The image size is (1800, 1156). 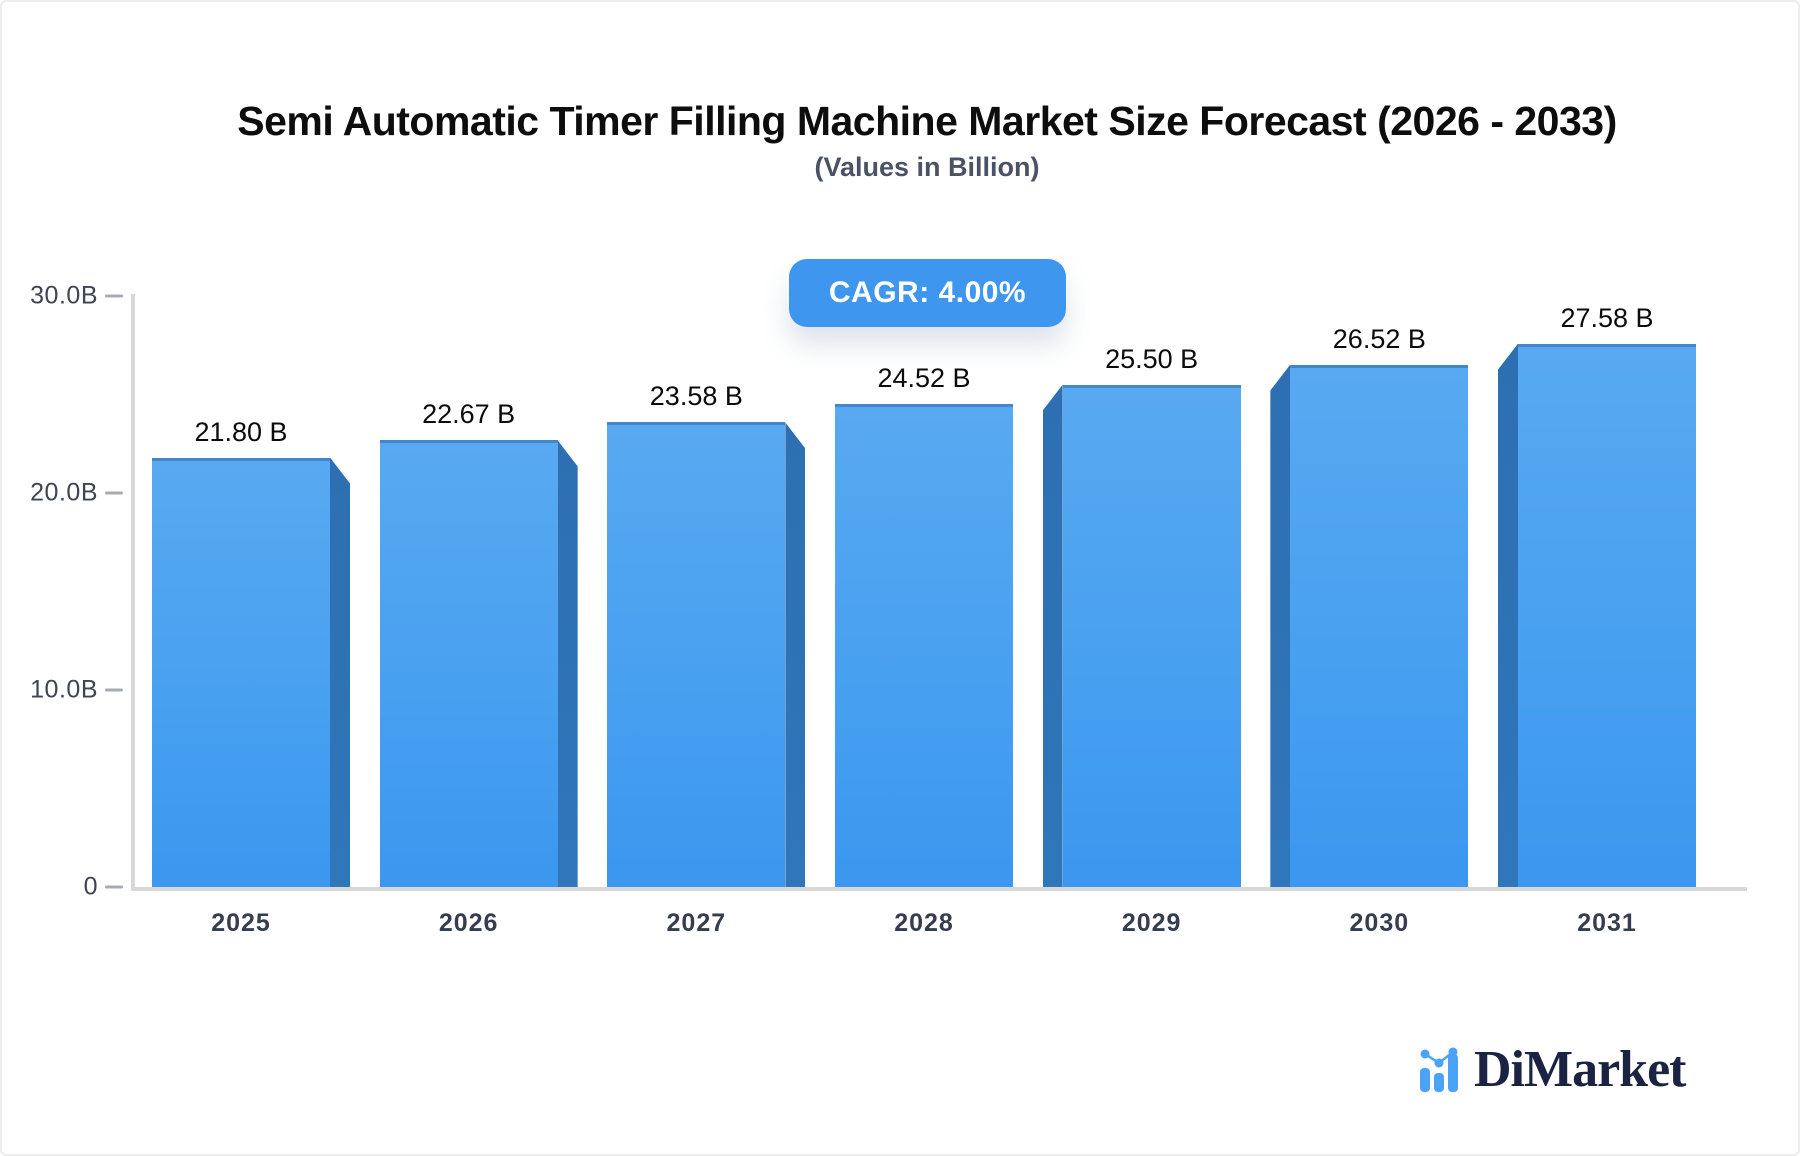 What do you see at coordinates (1607, 317) in the screenshot?
I see `bar-value-label: 27.58 B` at bounding box center [1607, 317].